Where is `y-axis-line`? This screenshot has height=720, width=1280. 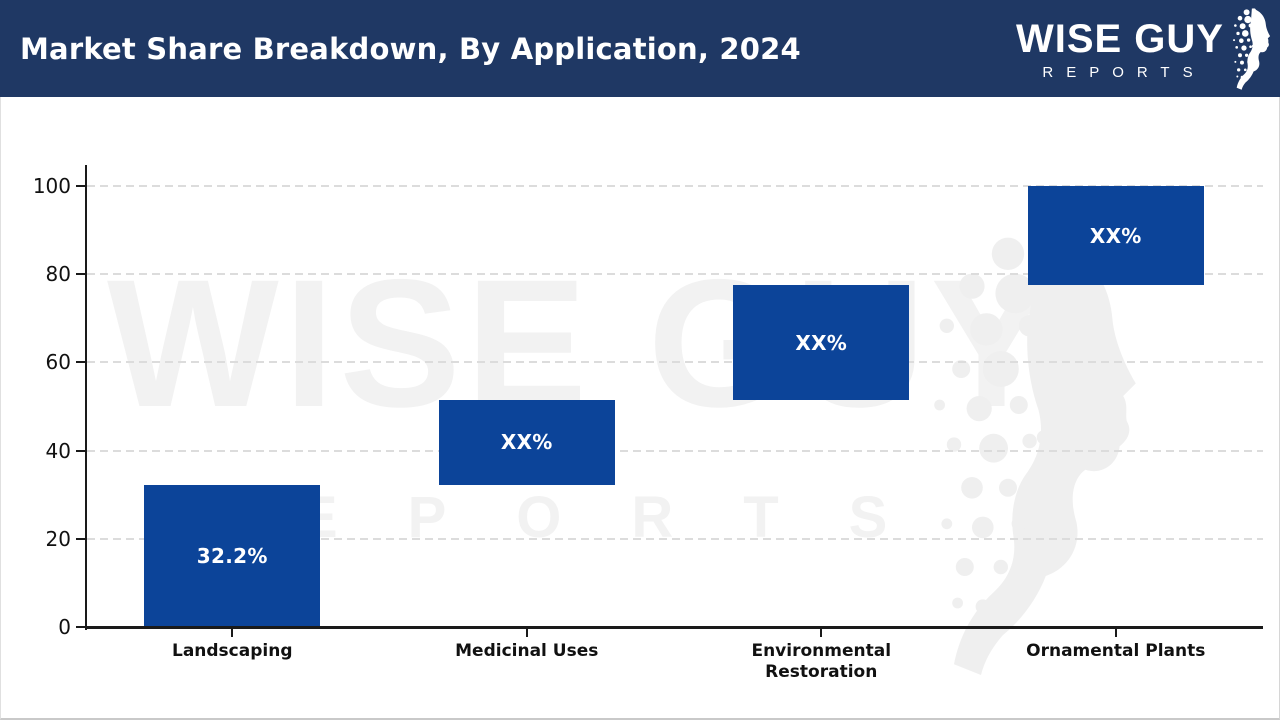 y-axis-line is located at coordinates (86, 397).